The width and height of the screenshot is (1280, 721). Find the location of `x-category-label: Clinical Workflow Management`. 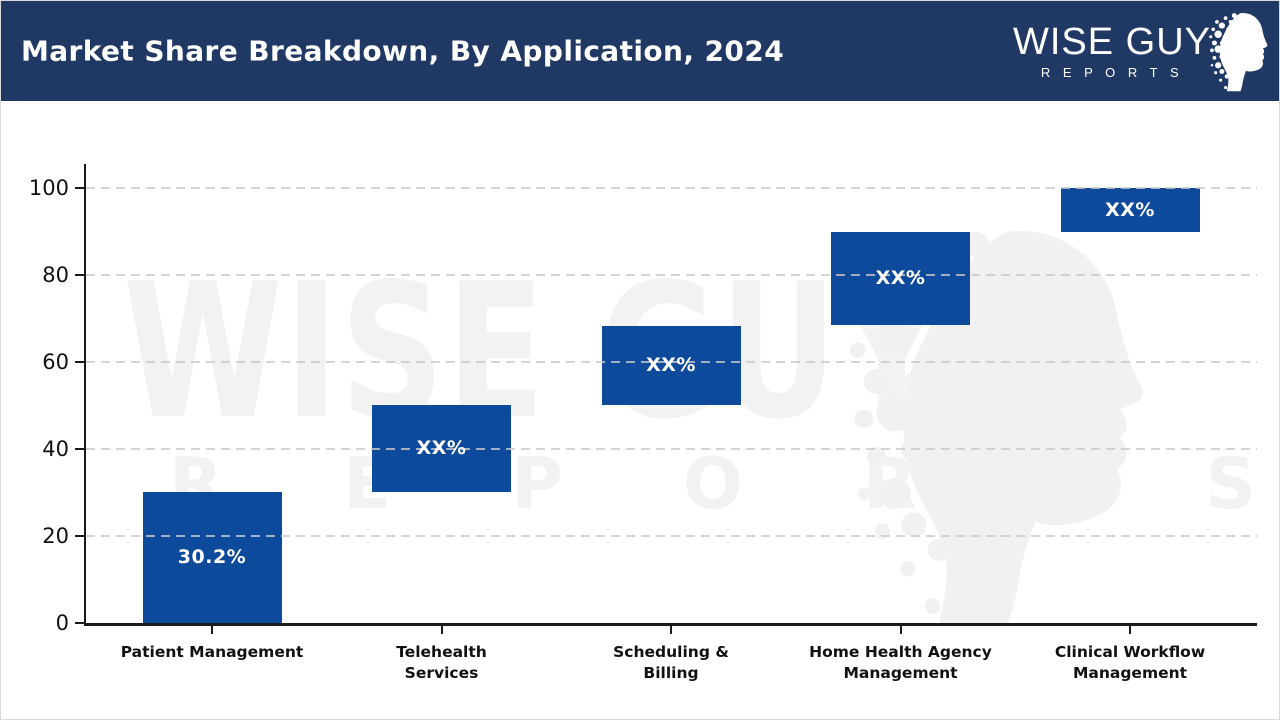

x-category-label: Clinical Workflow Management is located at coordinates (1130, 662).